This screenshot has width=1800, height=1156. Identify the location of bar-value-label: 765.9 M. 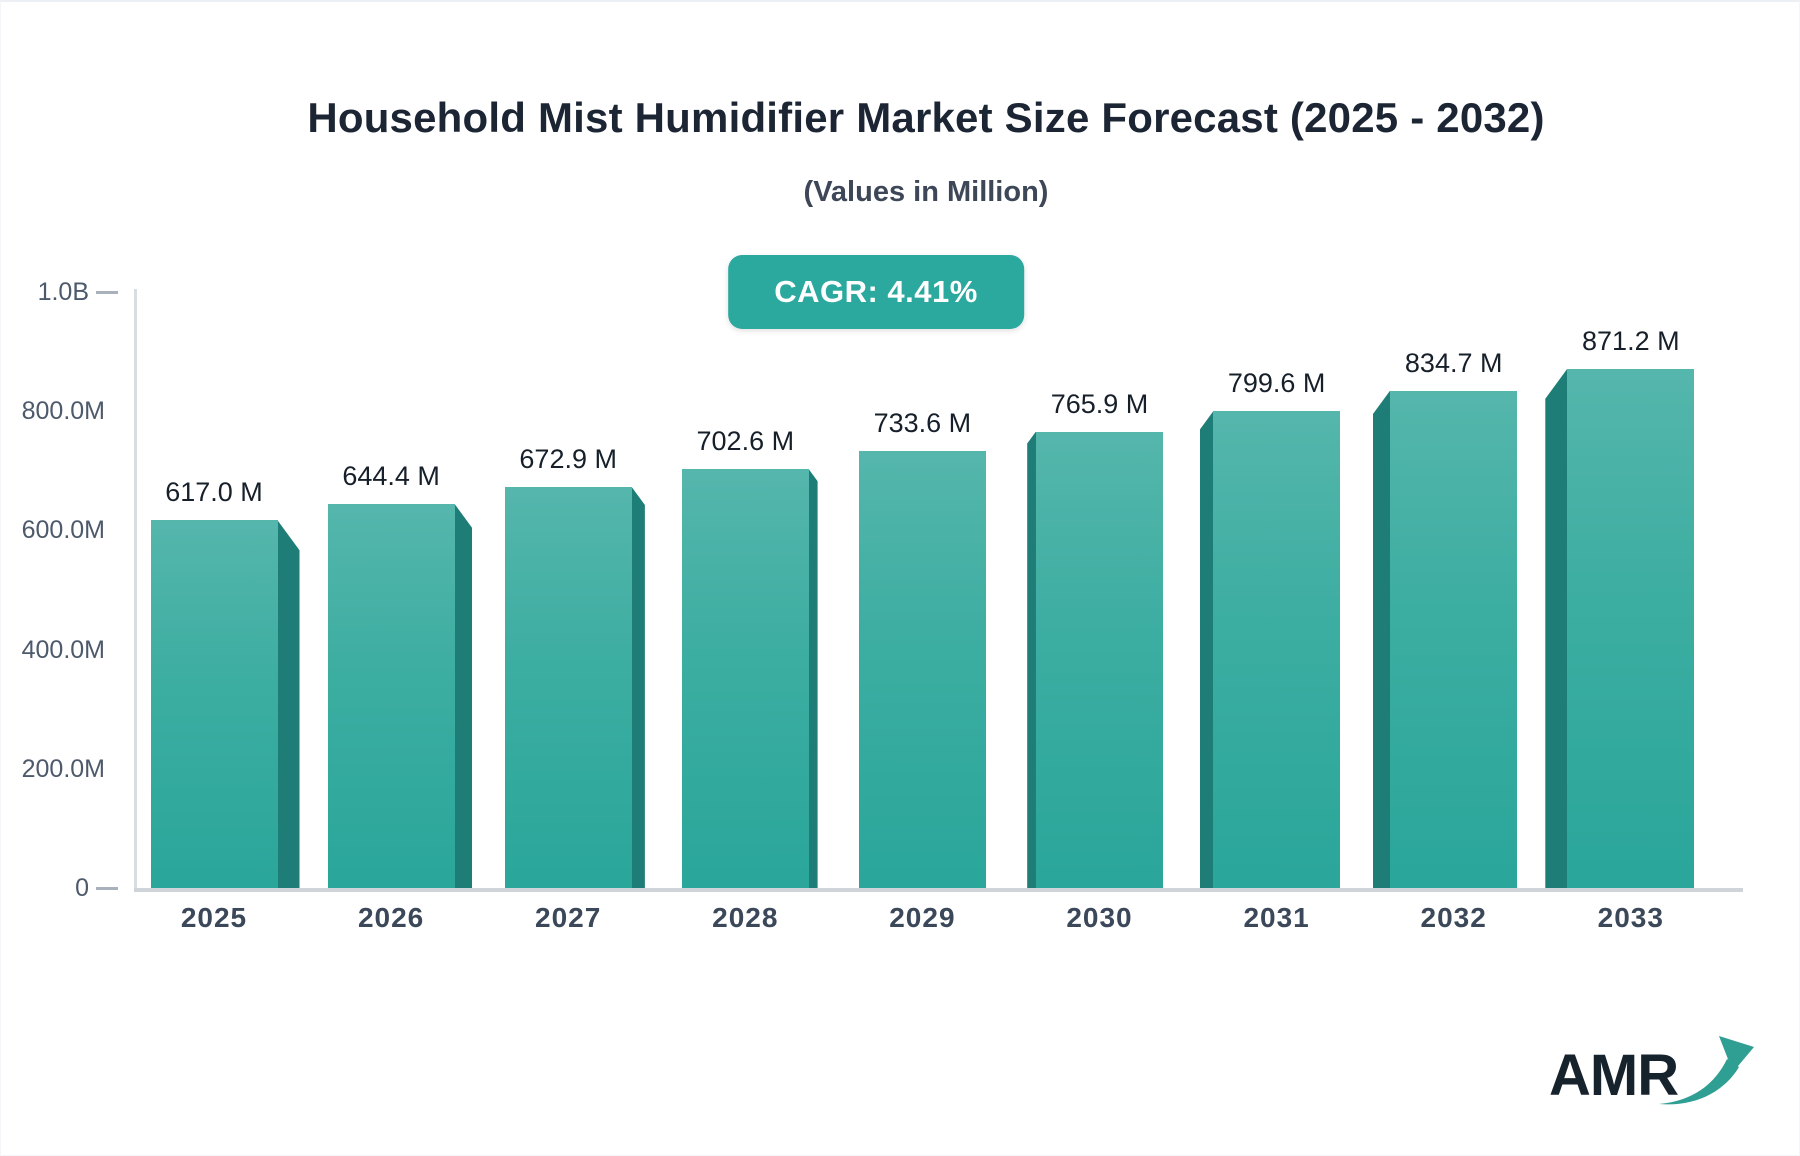
(1099, 403).